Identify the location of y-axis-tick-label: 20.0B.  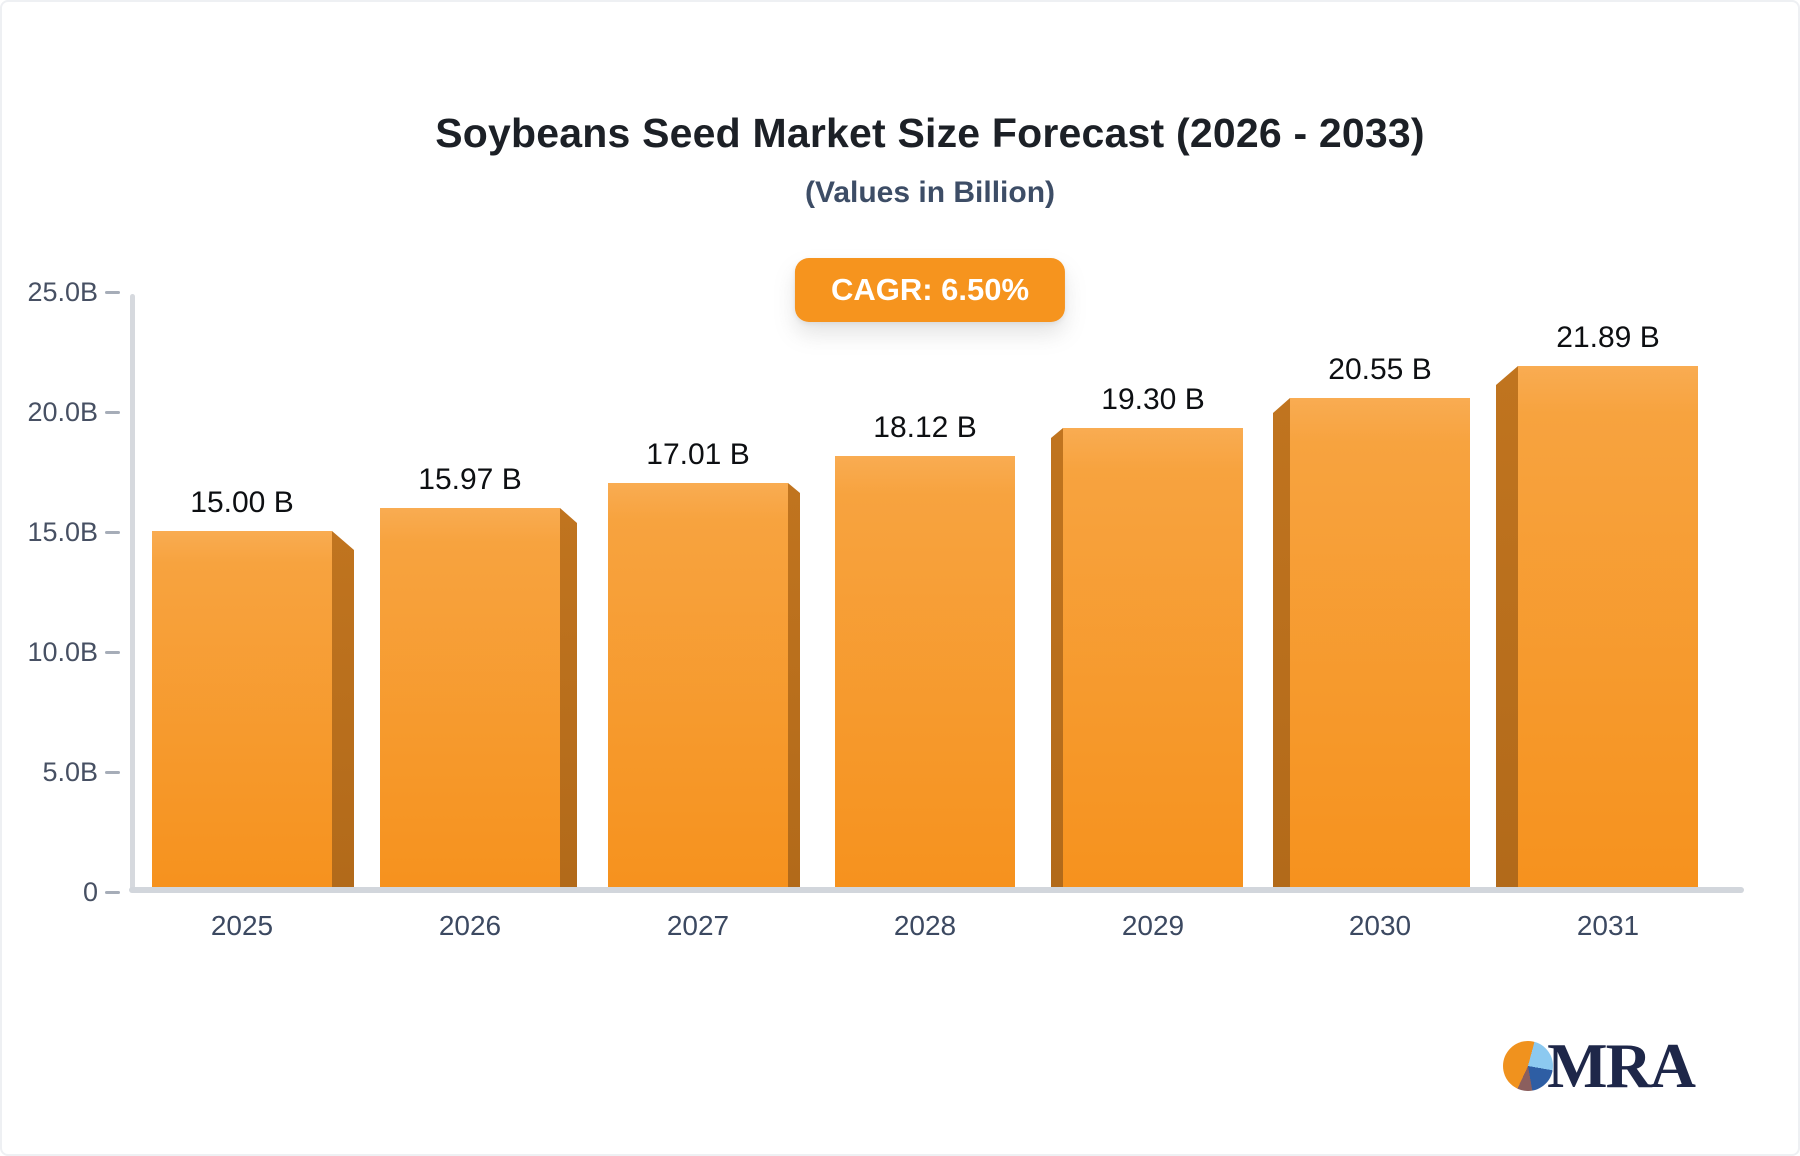
(62, 412).